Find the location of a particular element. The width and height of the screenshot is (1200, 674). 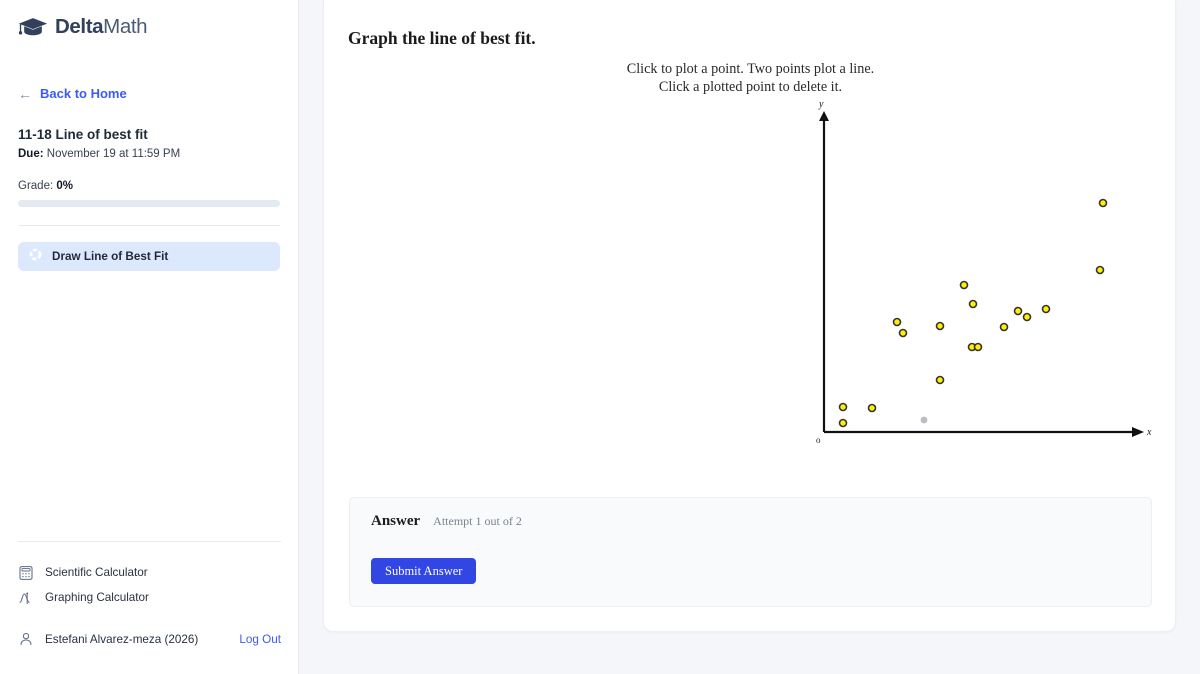

due-label: Due: is located at coordinates (31, 154).